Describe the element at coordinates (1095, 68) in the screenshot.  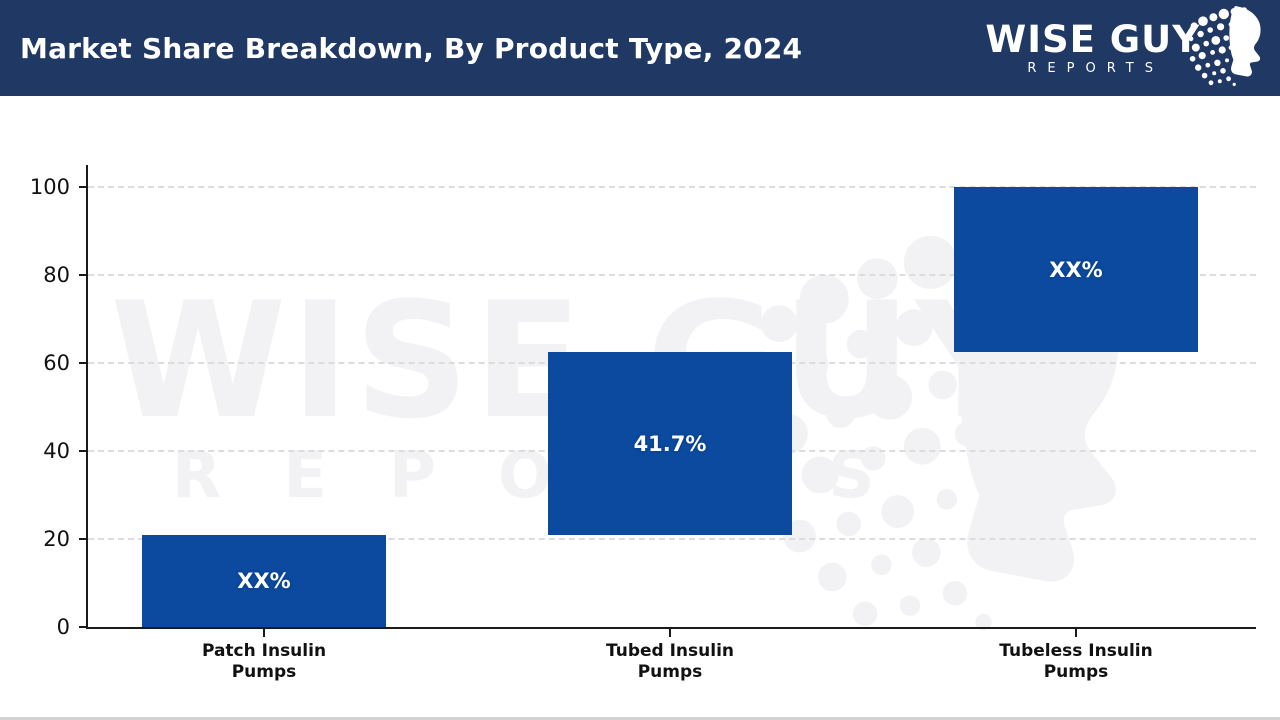
I see `logo-subtext: REPORTS` at that location.